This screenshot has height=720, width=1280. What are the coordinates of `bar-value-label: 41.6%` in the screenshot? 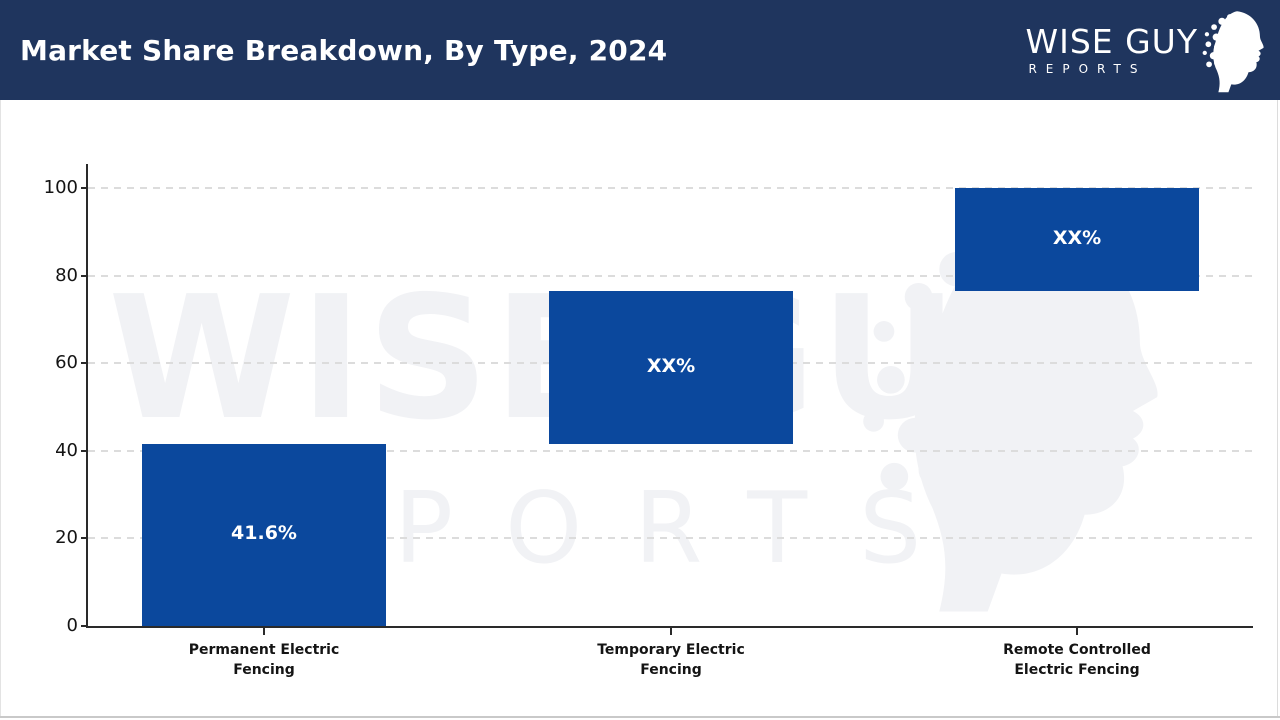 It's located at (264, 532).